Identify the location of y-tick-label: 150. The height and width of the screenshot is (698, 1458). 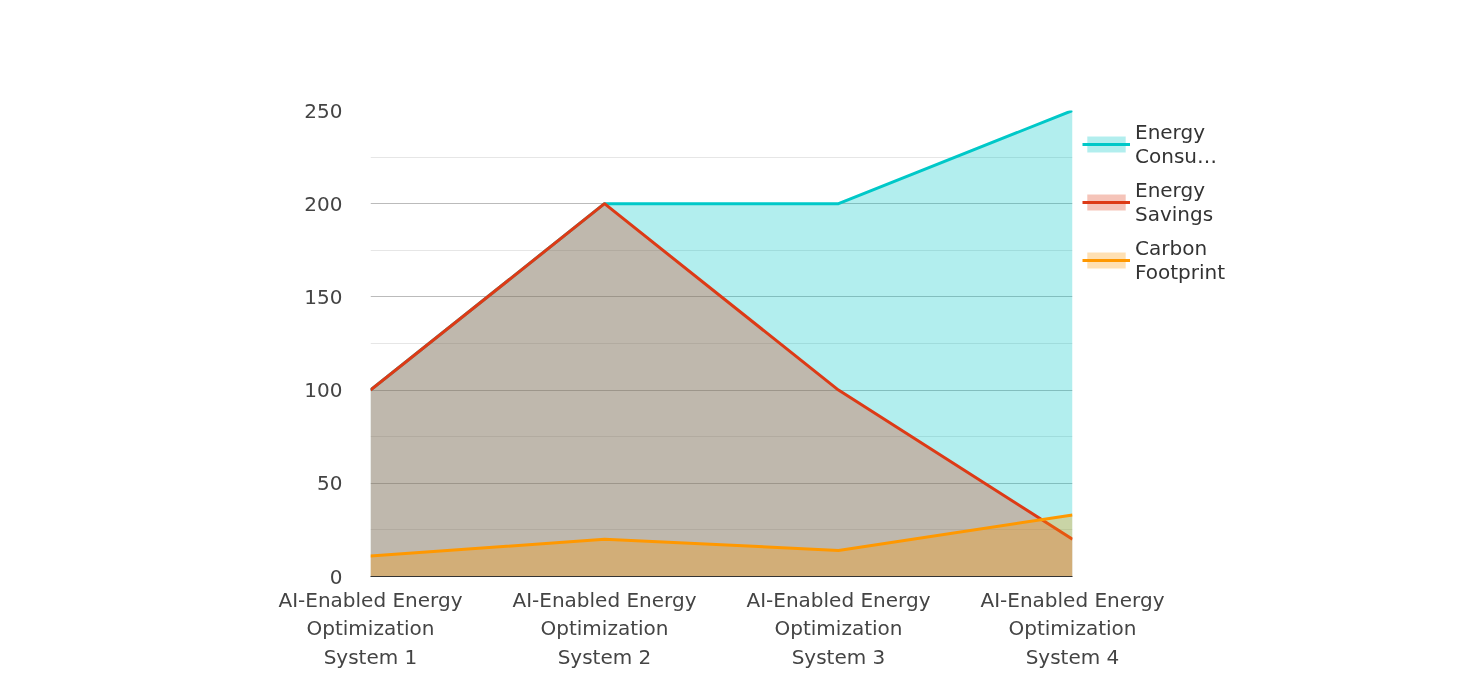
(323, 296).